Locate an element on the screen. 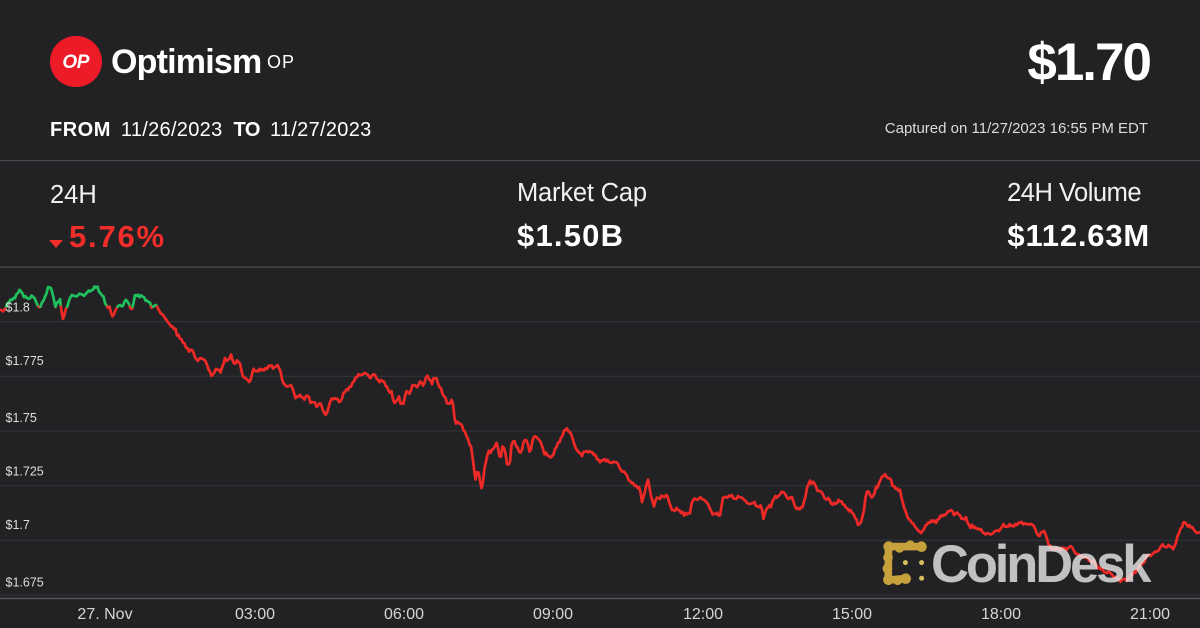  svg-text: 18:00 is located at coordinates (1001, 614).